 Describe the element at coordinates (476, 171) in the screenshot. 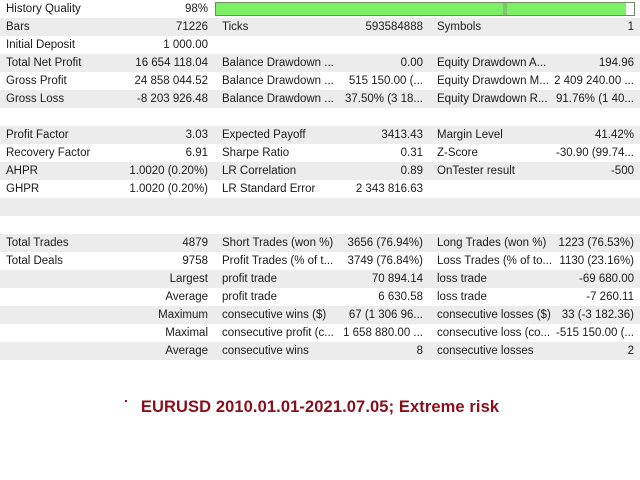

I see `row-col3-label: OnTester result` at that location.